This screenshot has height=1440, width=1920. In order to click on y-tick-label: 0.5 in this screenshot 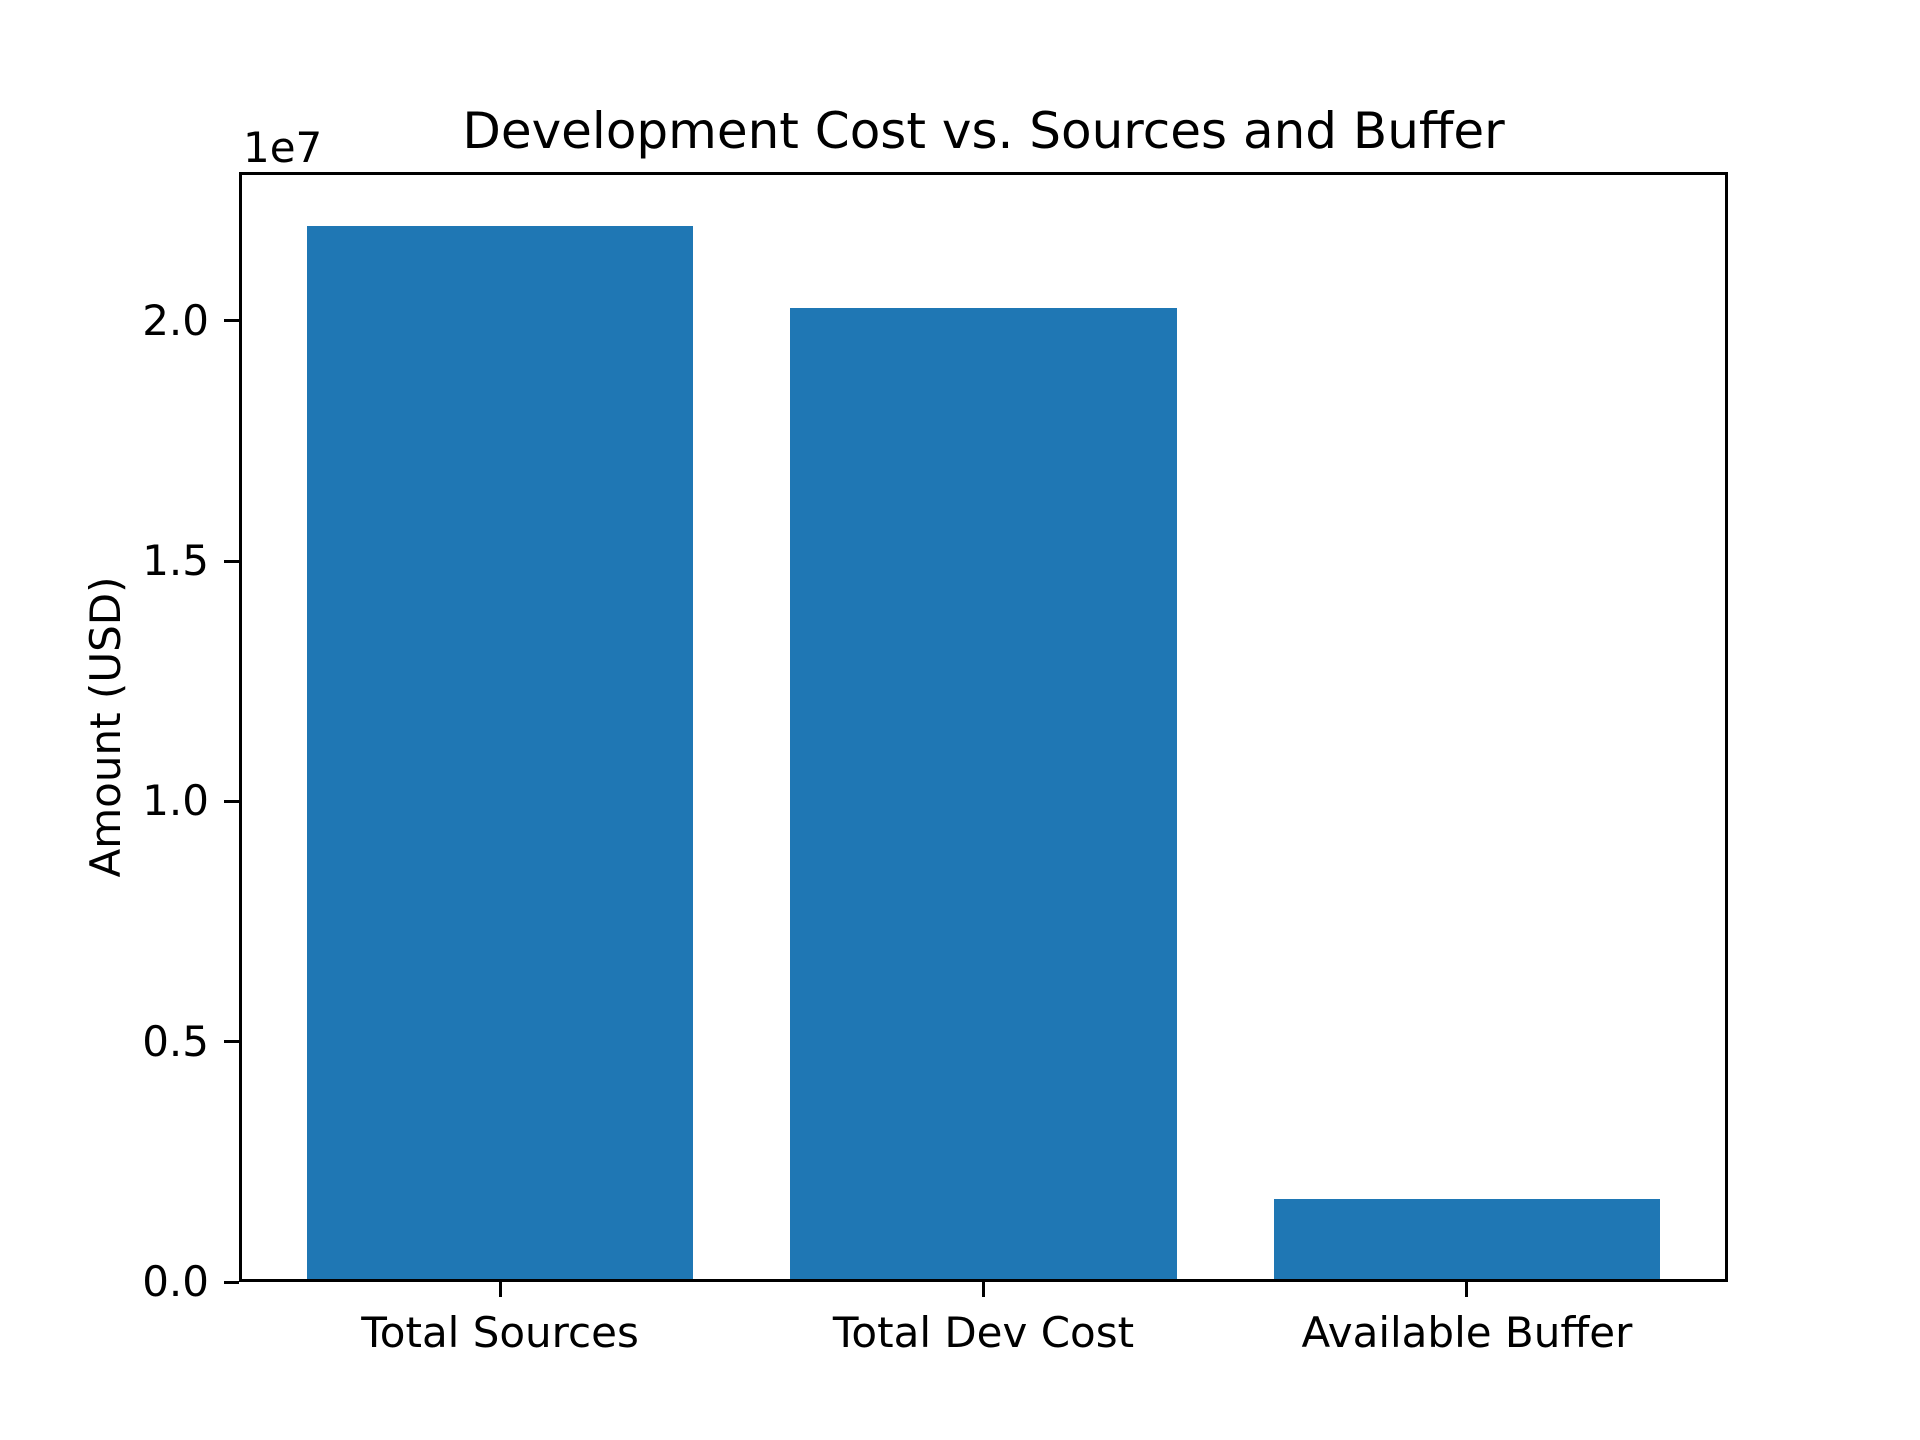, I will do `click(175, 1041)`.